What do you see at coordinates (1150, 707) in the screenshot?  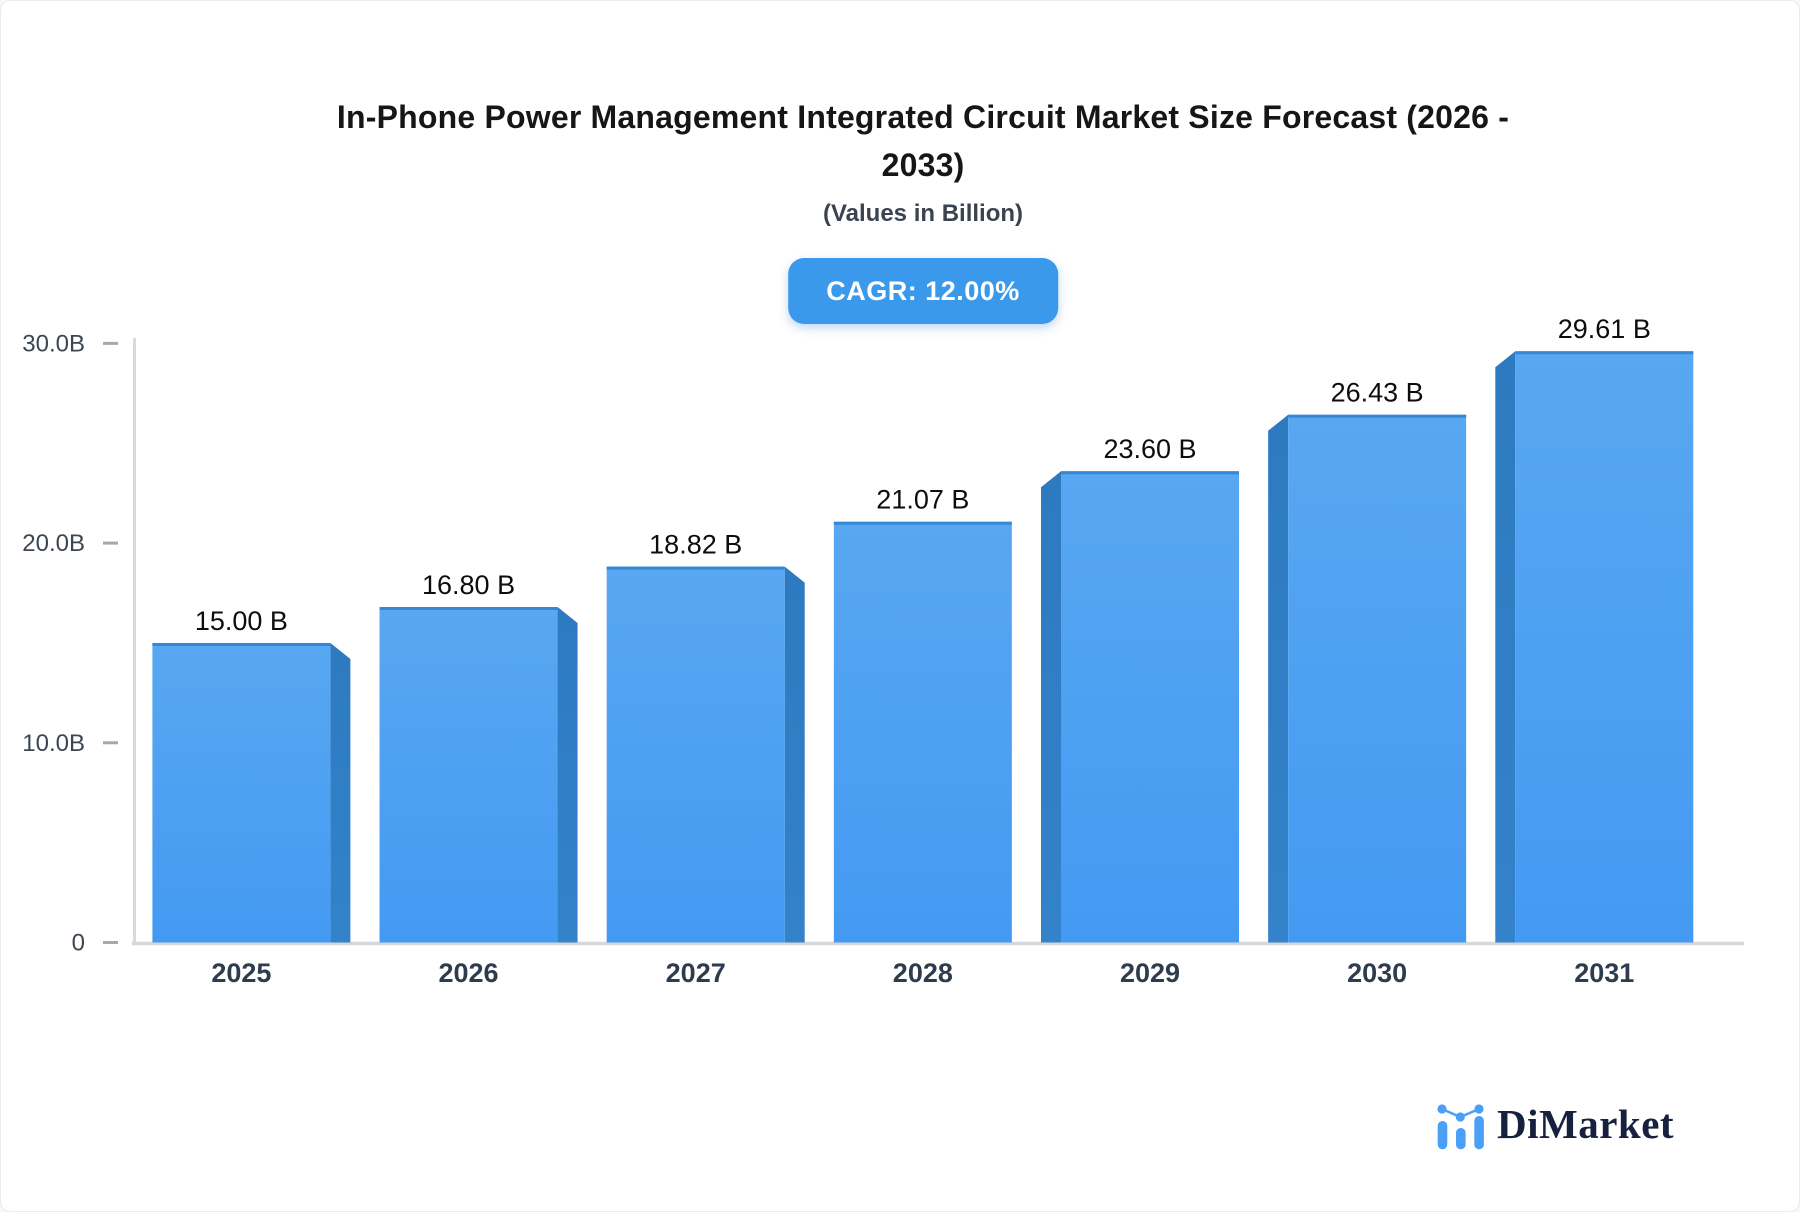 I see `bar-2029` at bounding box center [1150, 707].